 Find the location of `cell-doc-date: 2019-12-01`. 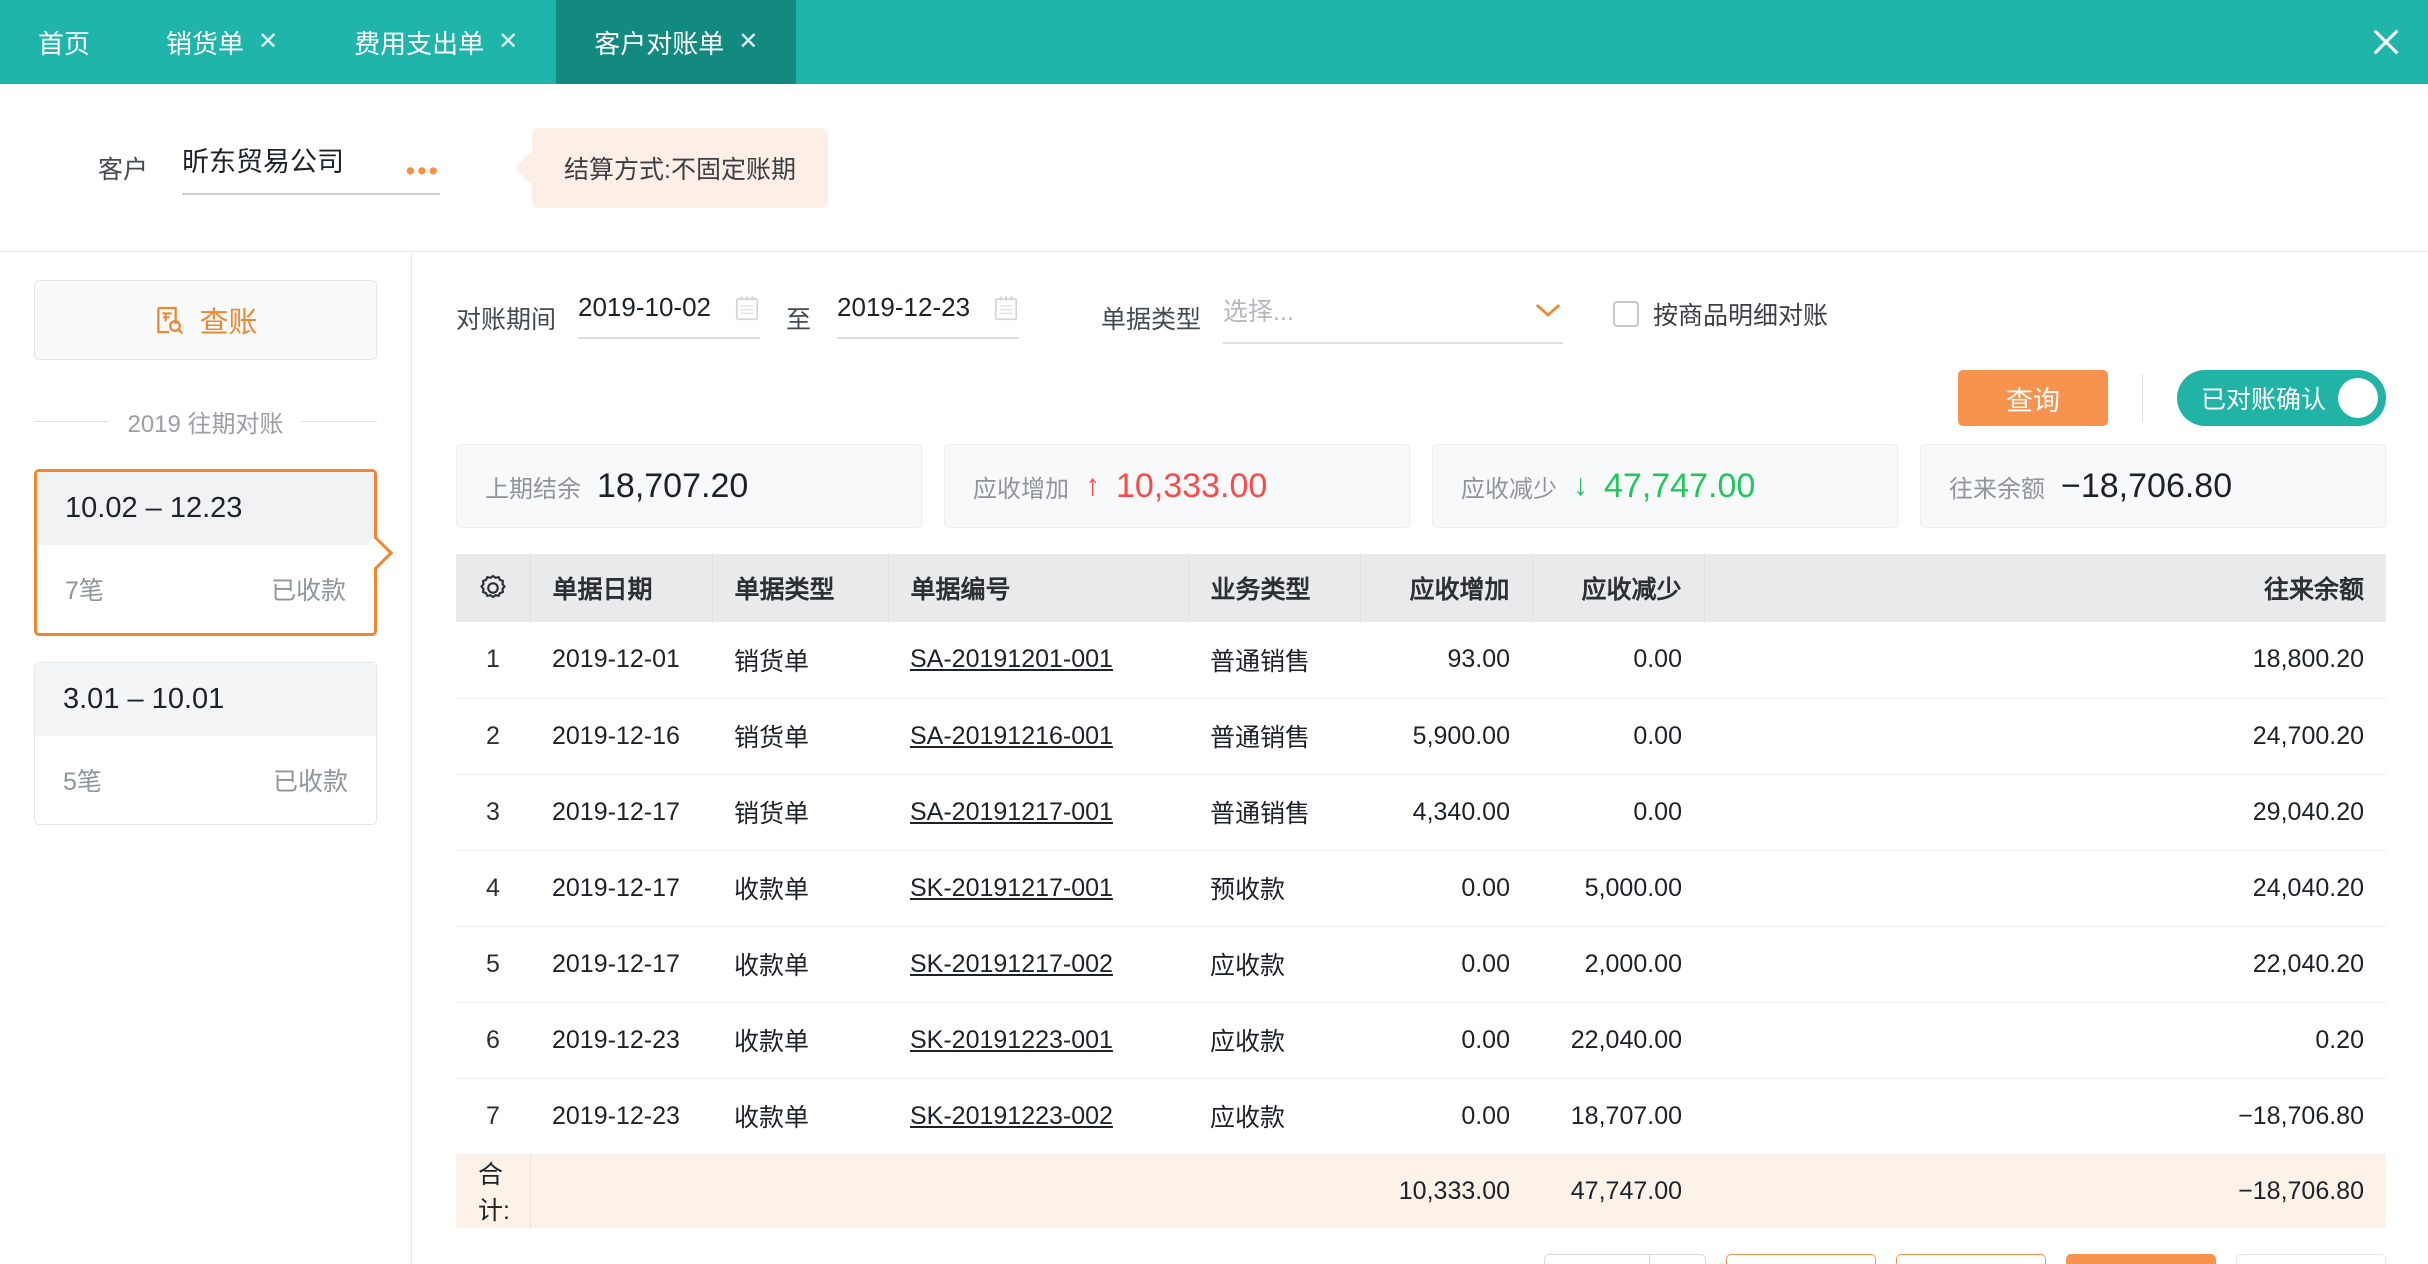

cell-doc-date: 2019-12-01 is located at coordinates (621, 660).